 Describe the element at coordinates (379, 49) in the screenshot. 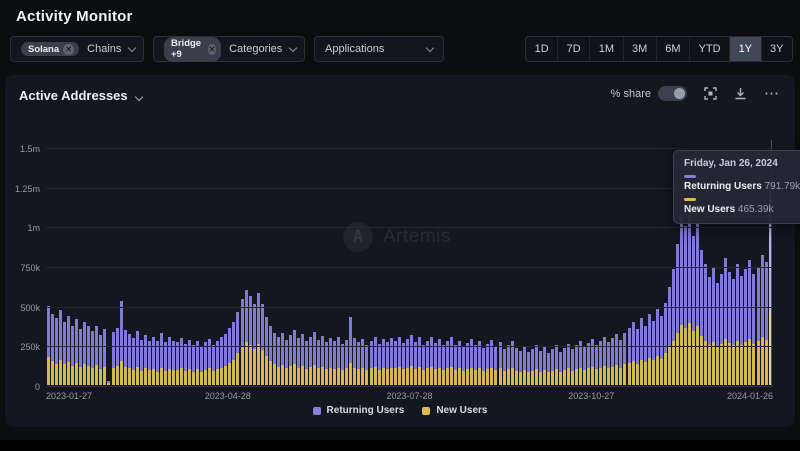

I see `applications-filter-dropdown: Applications` at that location.